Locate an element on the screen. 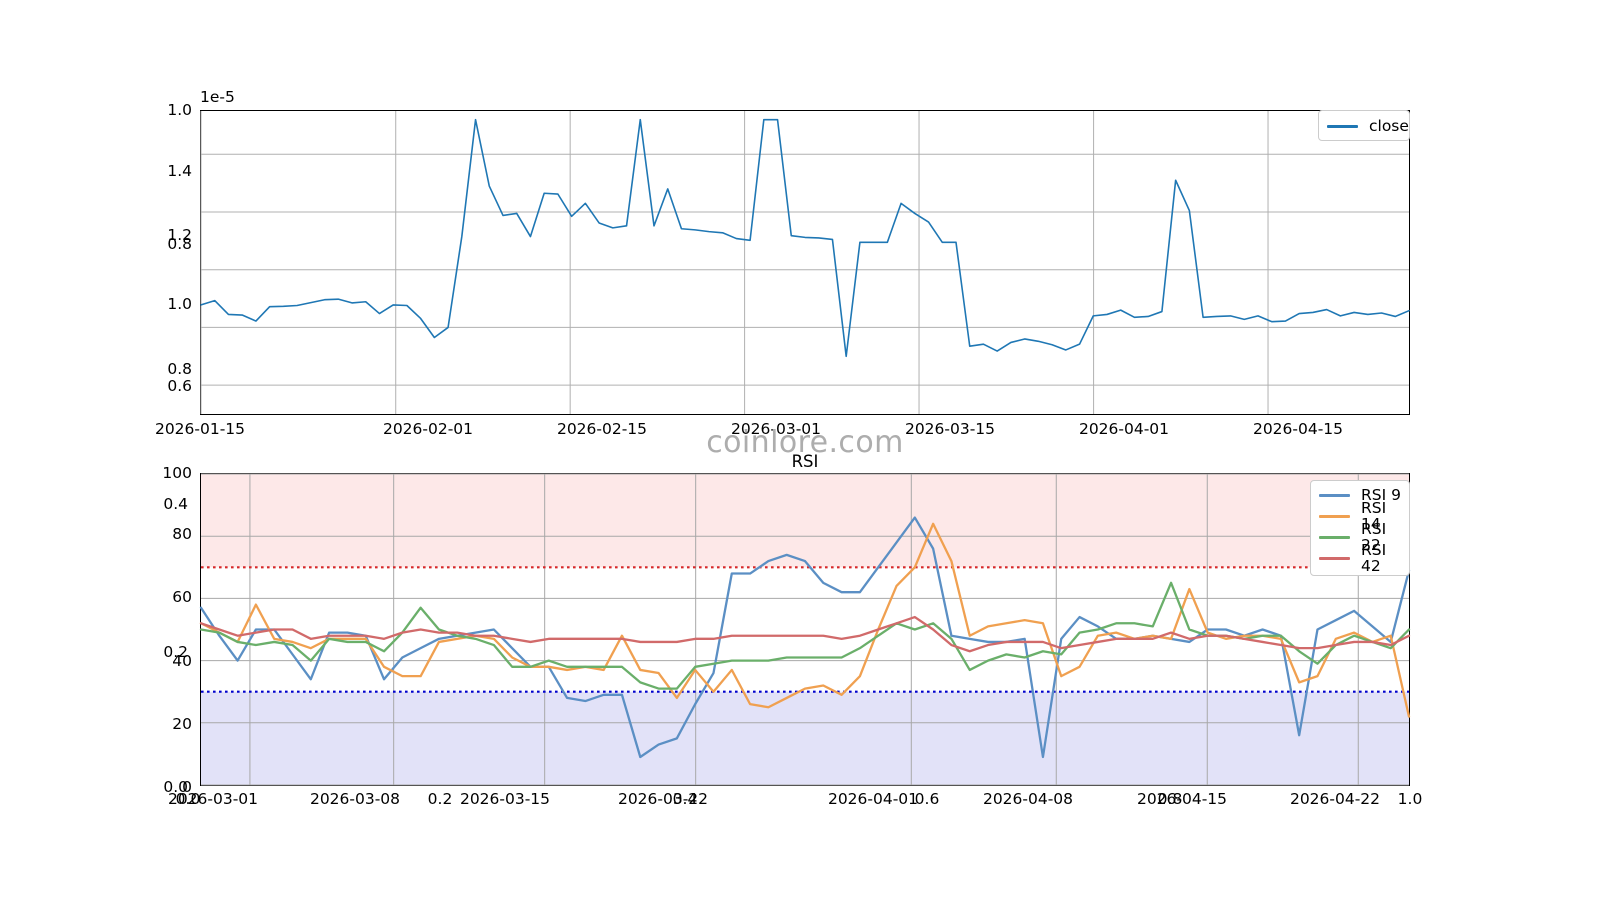 Image resolution: width=1600 pixels, height=900 pixels. price-ytick-4: 0.8 is located at coordinates (179, 369).